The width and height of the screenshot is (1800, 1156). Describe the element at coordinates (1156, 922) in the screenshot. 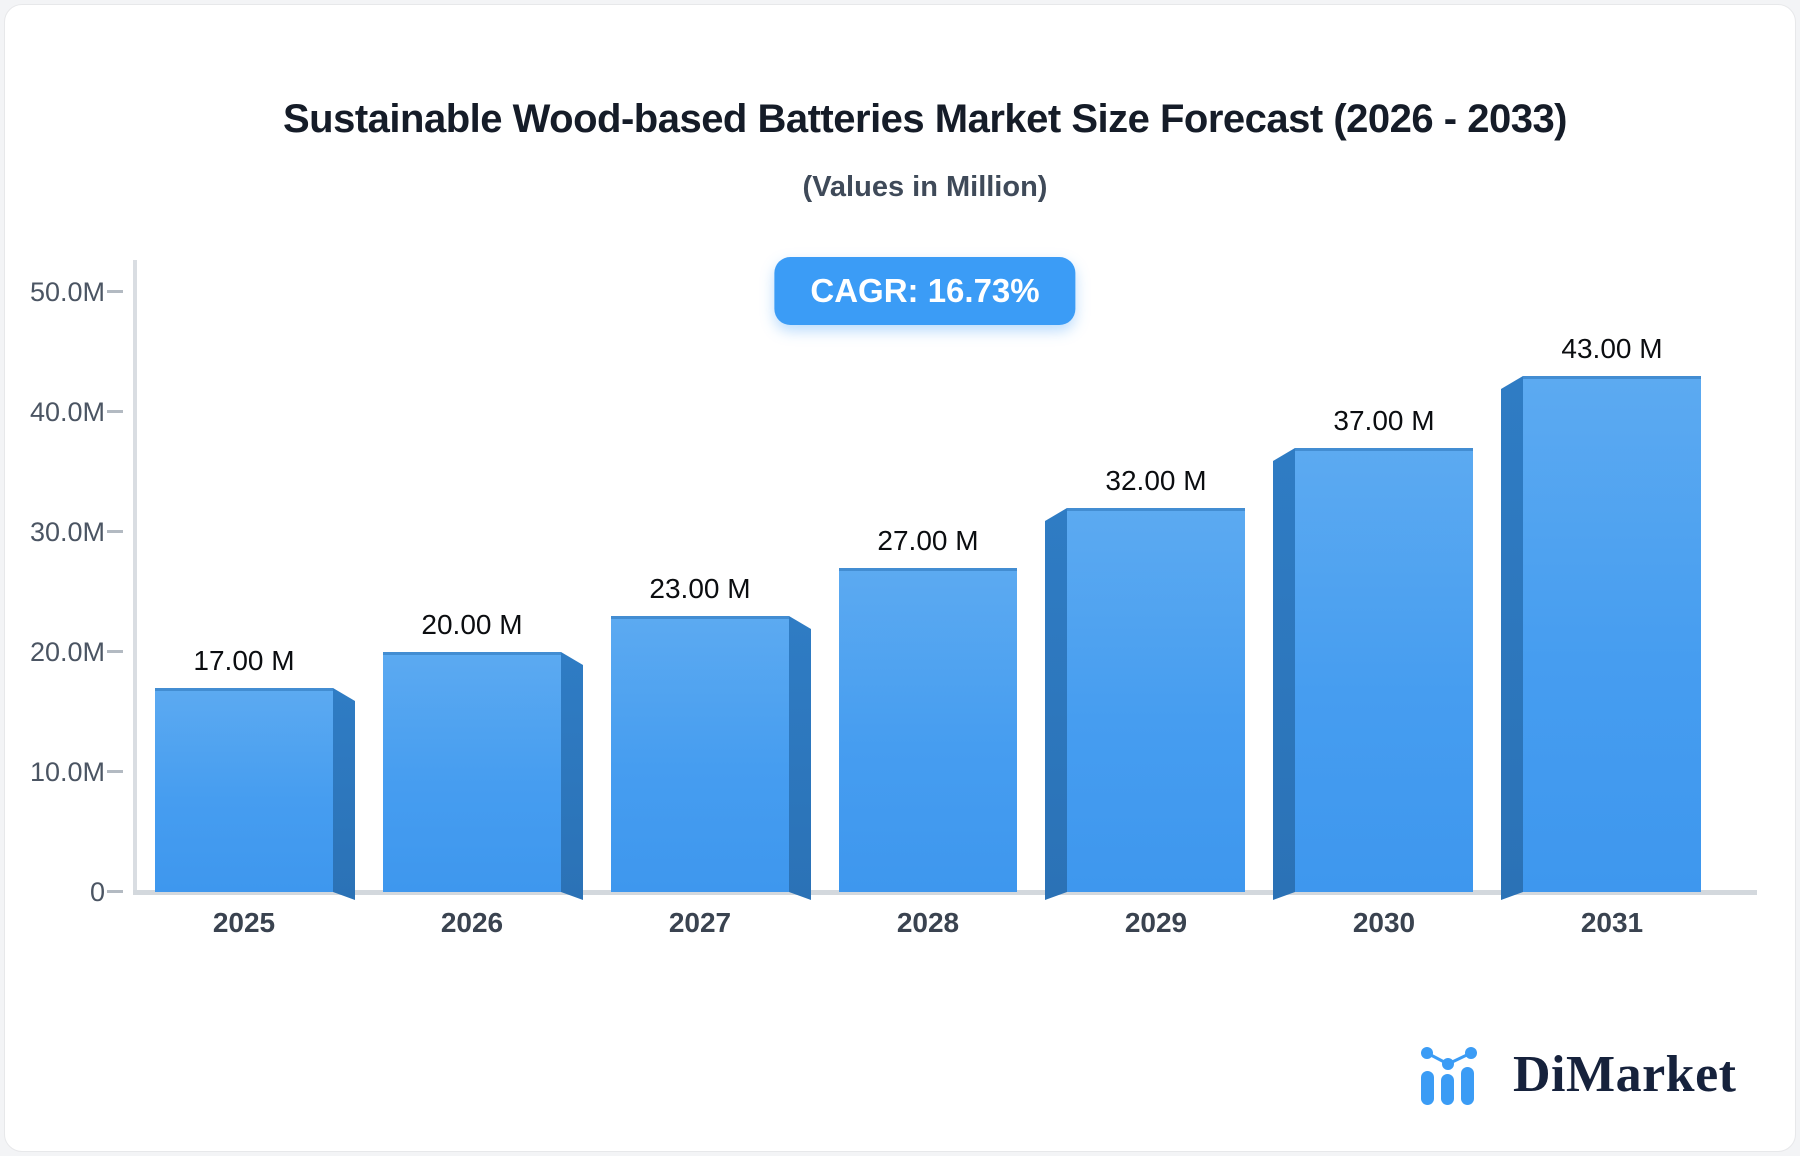

I see `x-tick-label: 2029` at that location.